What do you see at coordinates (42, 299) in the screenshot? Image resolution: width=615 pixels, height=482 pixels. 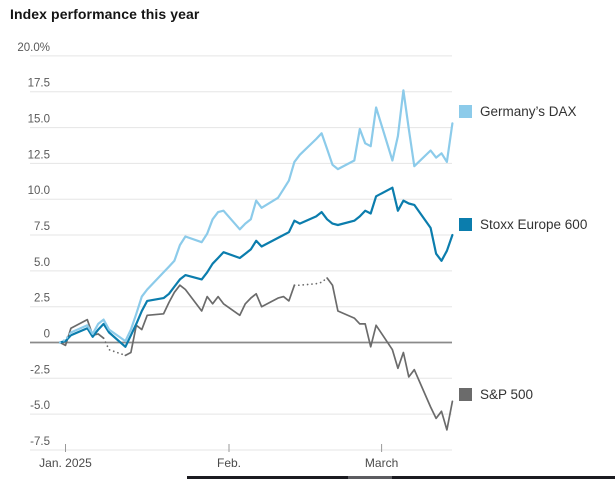 I see `y-tick-label: 2.5` at bounding box center [42, 299].